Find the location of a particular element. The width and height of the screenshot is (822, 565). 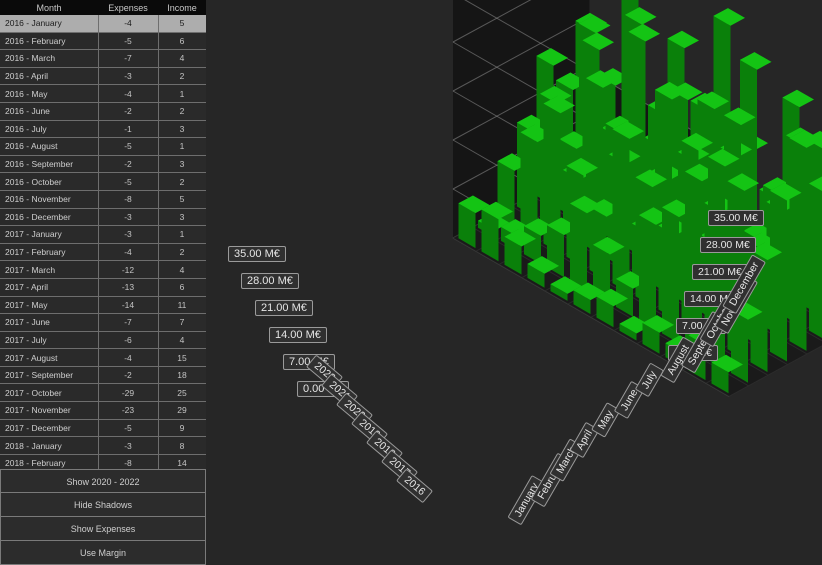

column-header-income: Income is located at coordinates (182, 7).